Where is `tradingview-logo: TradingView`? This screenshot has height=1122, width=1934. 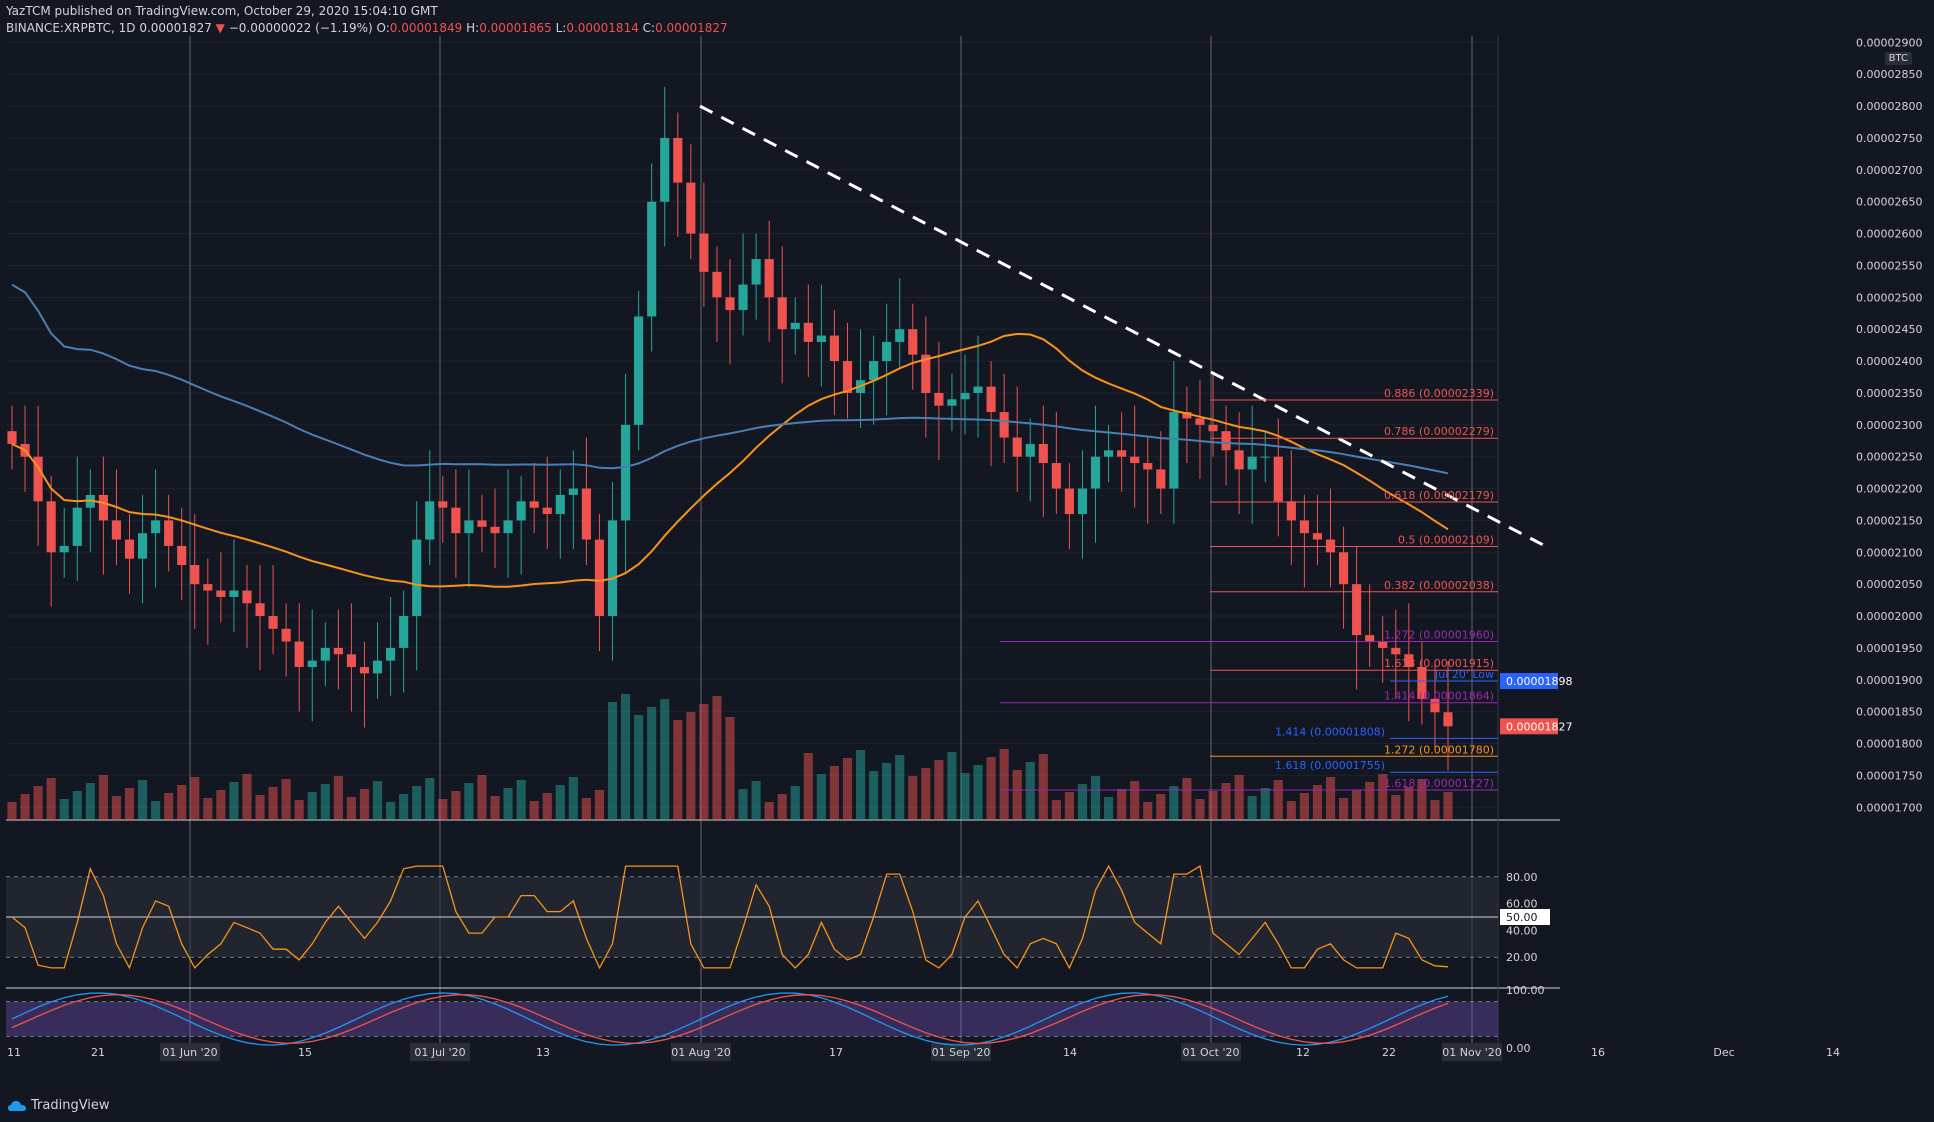
tradingview-logo: TradingView is located at coordinates (59, 1105).